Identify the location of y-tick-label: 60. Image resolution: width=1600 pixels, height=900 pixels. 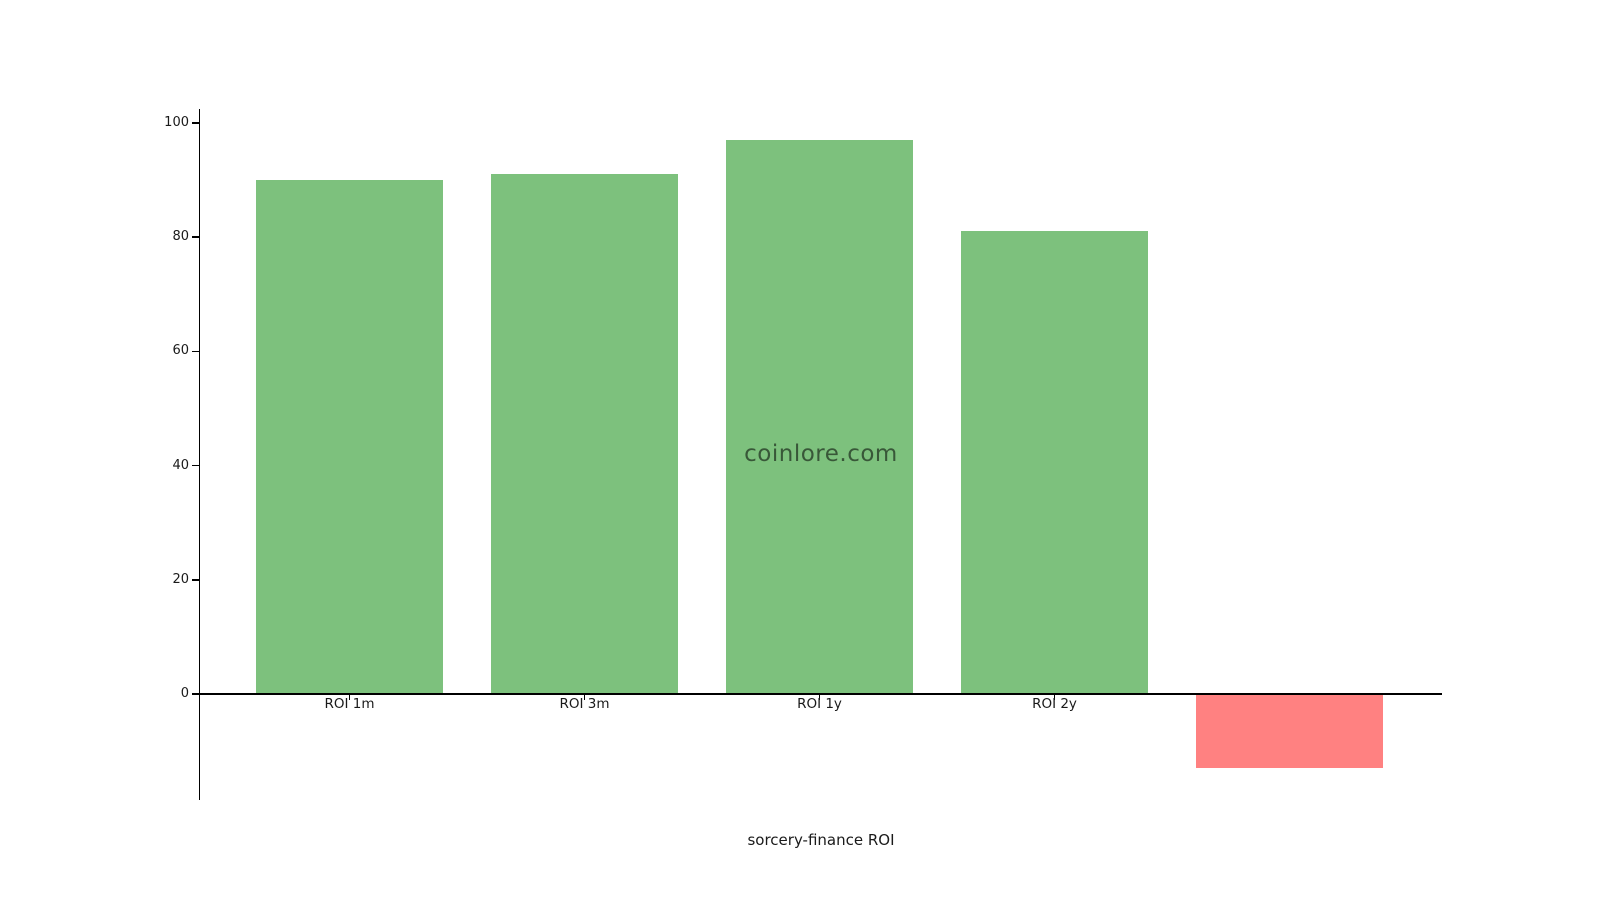
(180, 351).